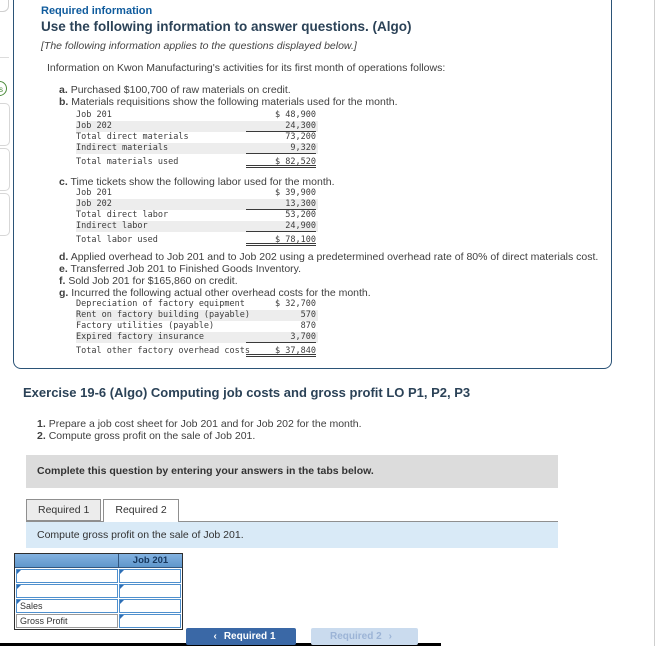 The image size is (657, 646). Describe the element at coordinates (112, 226) in the screenshot. I see `ledger-label: Indirect labor` at that location.